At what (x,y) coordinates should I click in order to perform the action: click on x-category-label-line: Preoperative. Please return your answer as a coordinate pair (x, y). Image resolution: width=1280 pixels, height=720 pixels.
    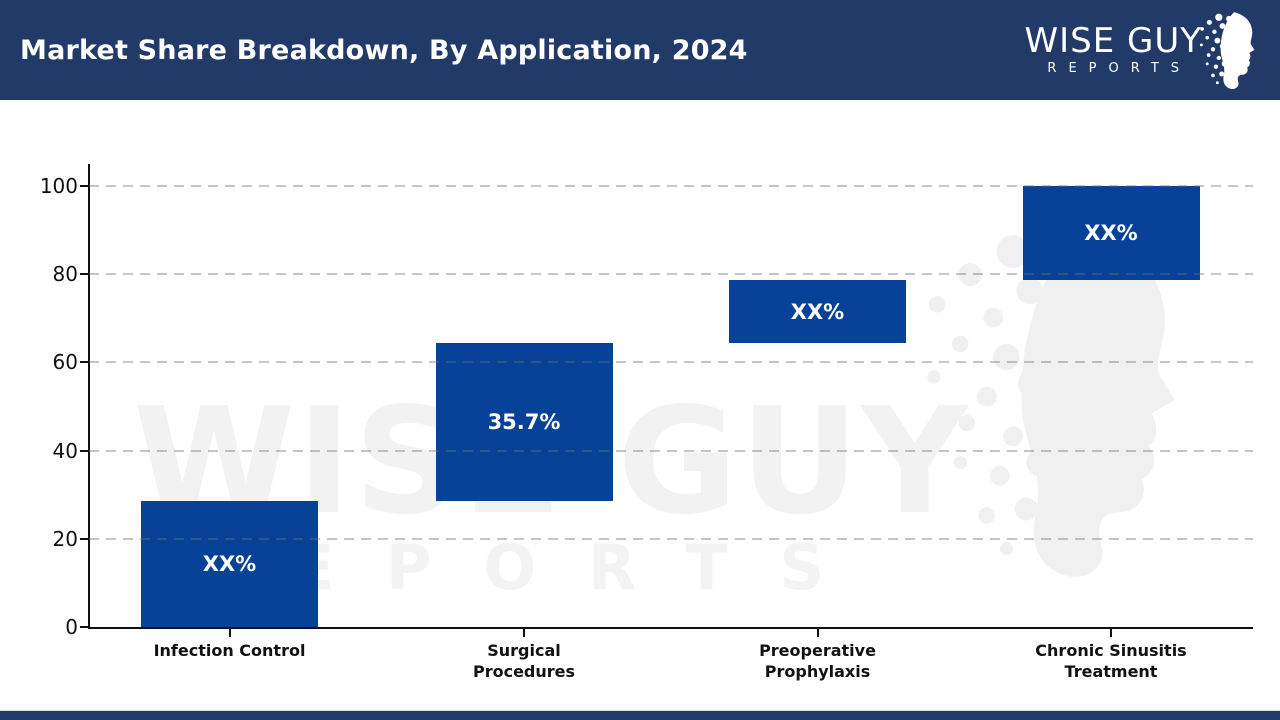
    Looking at the image, I should click on (817, 650).